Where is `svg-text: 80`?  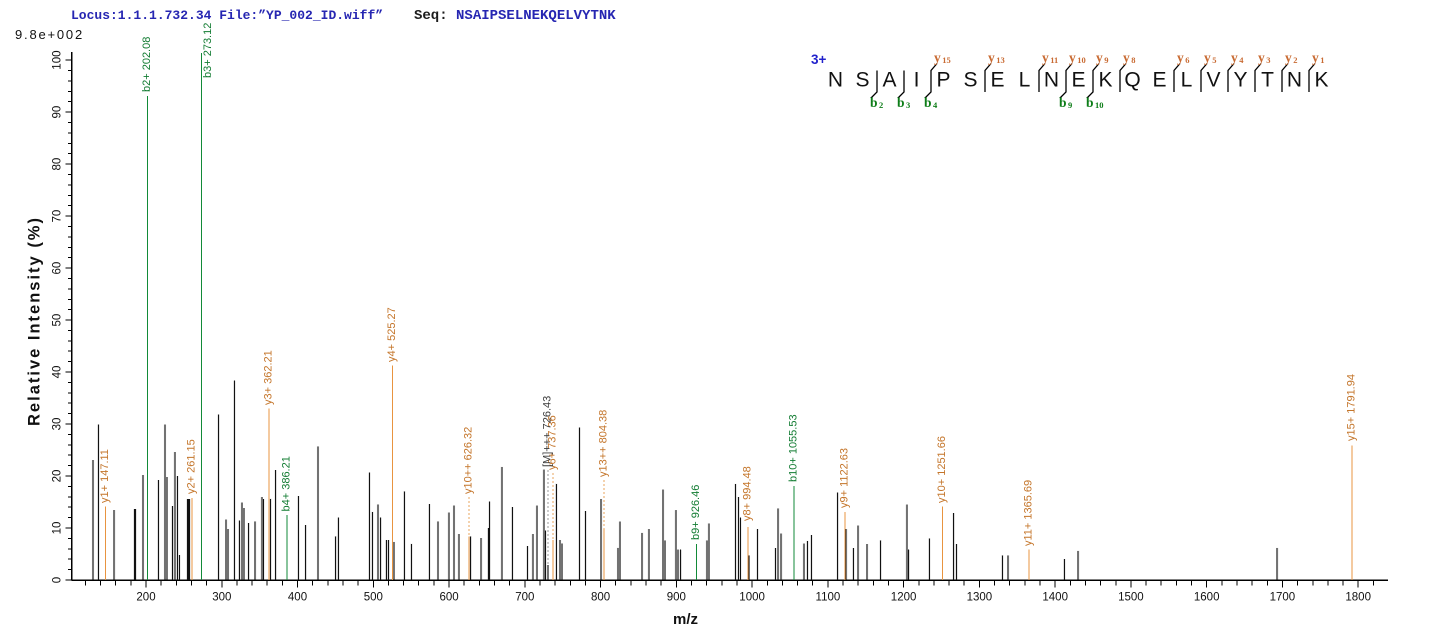
svg-text: 80 is located at coordinates (58, 164).